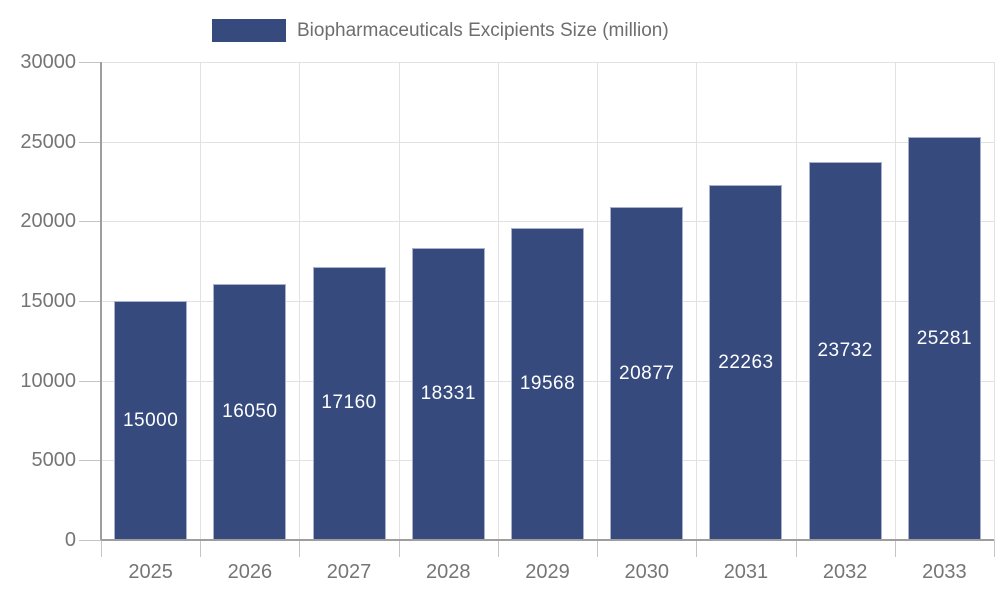  Describe the element at coordinates (646, 572) in the screenshot. I see `x-axis-label: 2030` at that location.